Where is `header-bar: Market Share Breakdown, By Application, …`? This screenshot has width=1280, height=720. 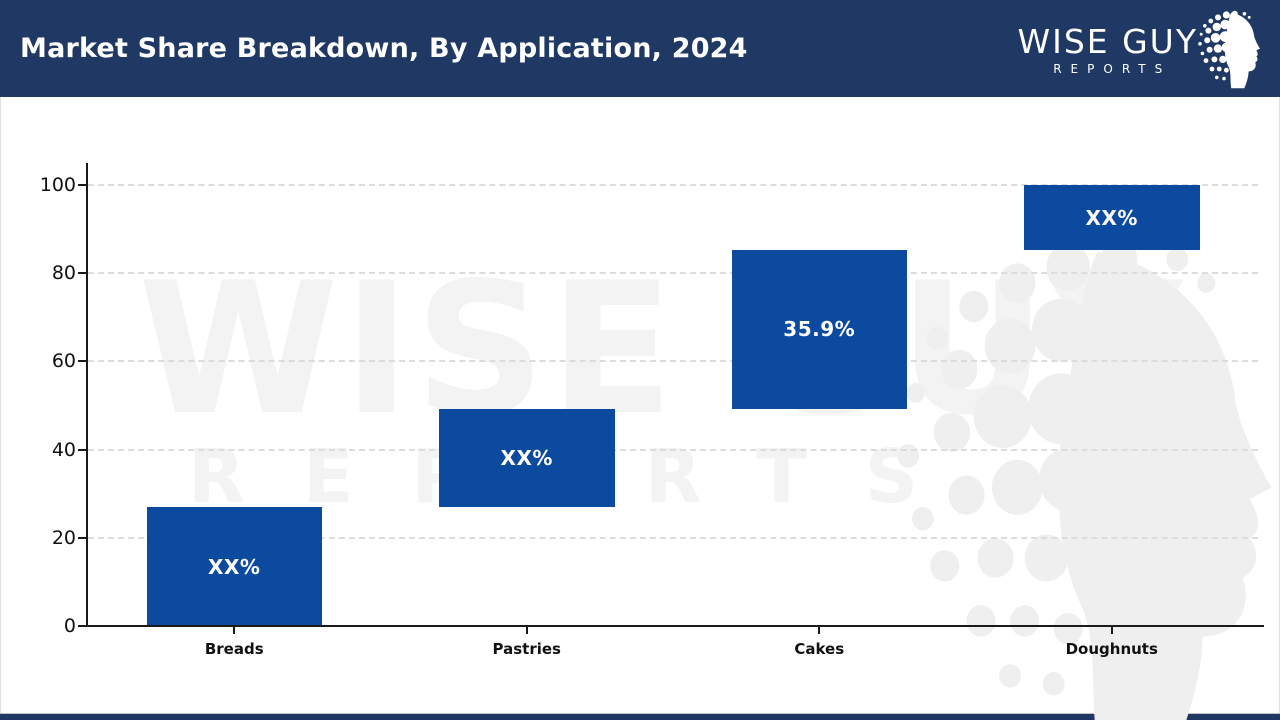 header-bar: Market Share Breakdown, By Application, … is located at coordinates (640, 48).